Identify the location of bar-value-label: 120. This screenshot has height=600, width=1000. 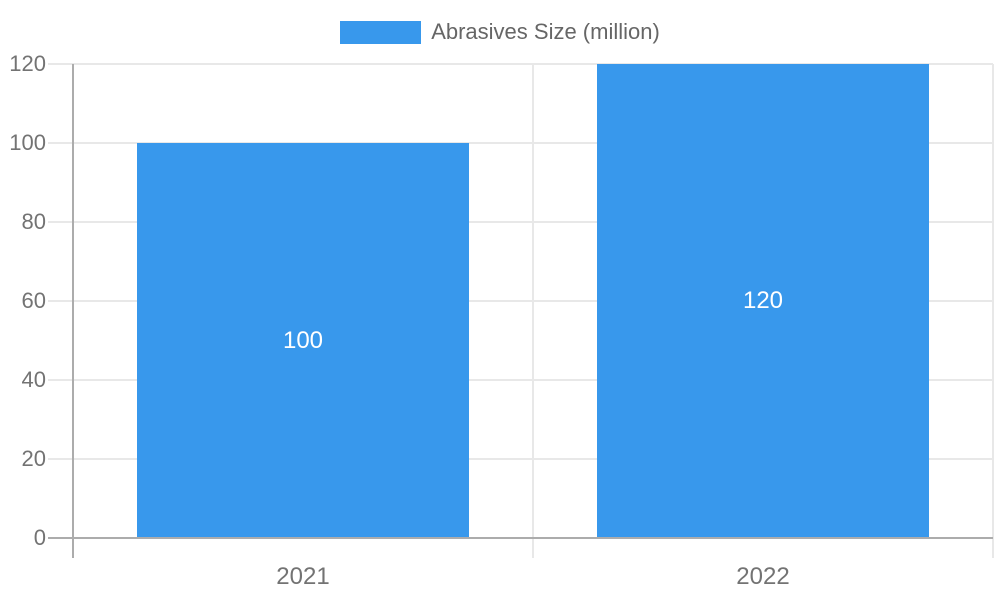
(763, 300).